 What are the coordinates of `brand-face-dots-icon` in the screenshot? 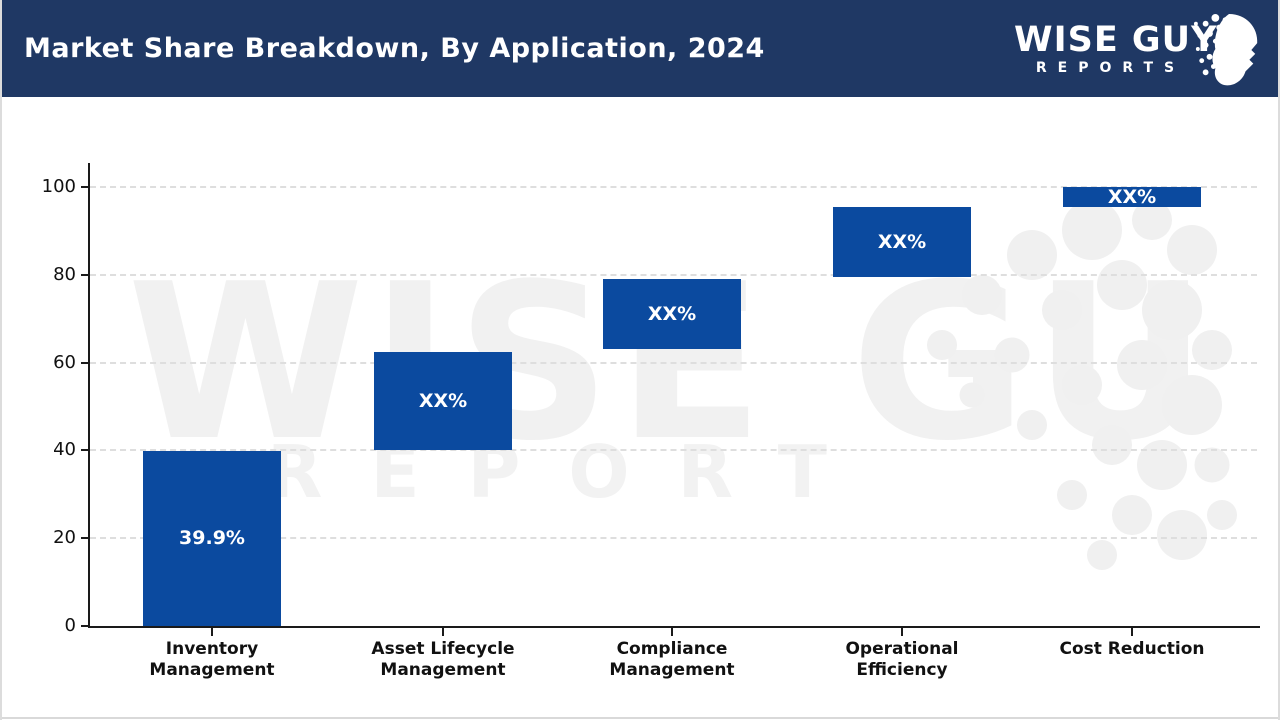 It's located at (1225, 49).